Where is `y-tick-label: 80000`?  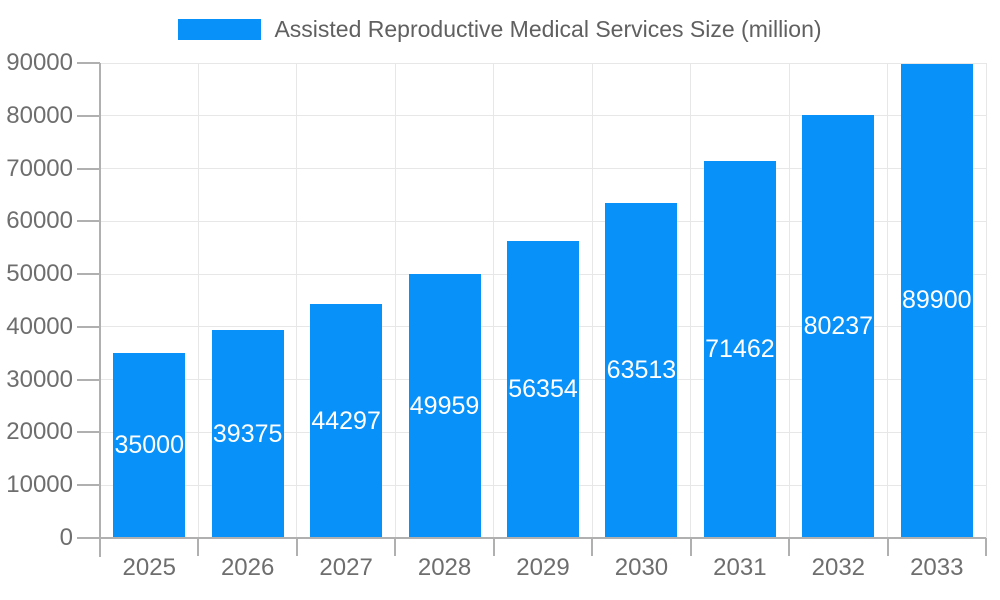
y-tick-label: 80000 is located at coordinates (39, 115).